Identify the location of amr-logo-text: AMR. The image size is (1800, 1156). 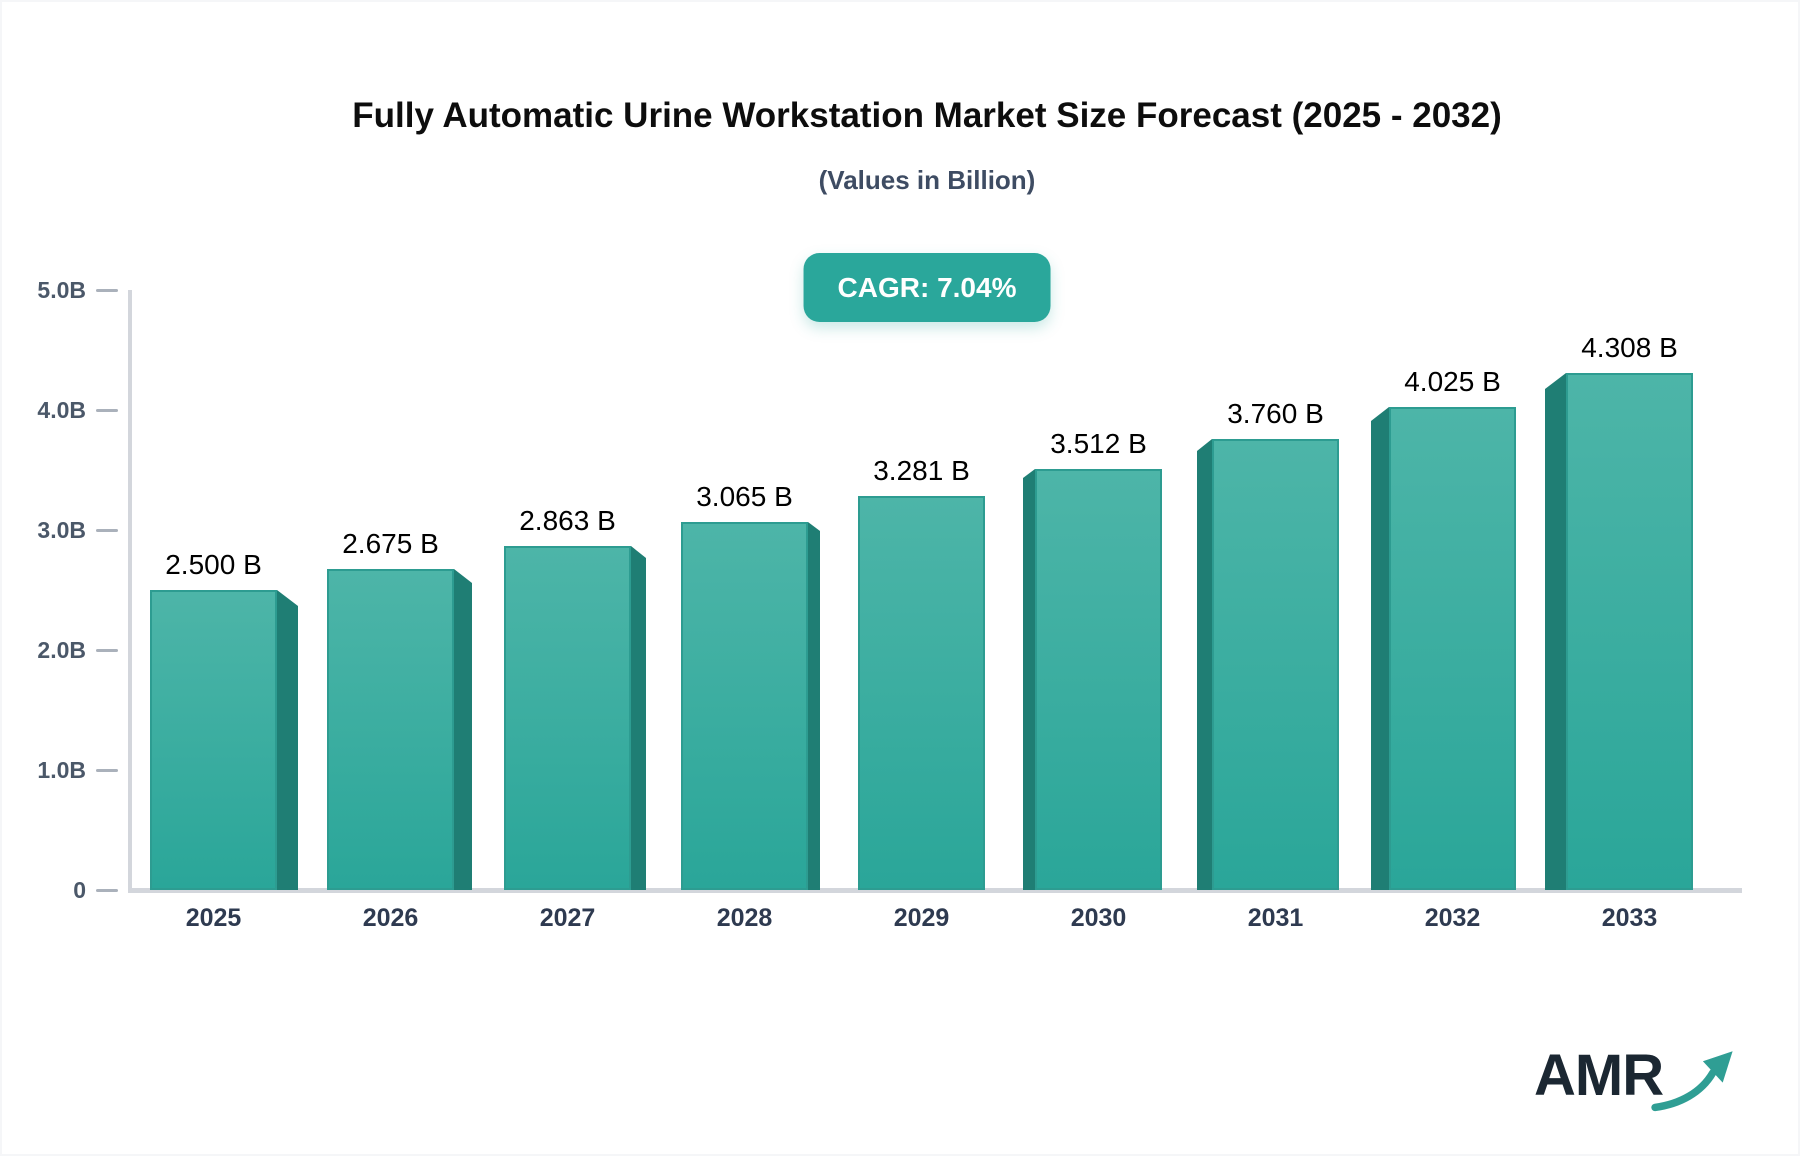
(1599, 1075).